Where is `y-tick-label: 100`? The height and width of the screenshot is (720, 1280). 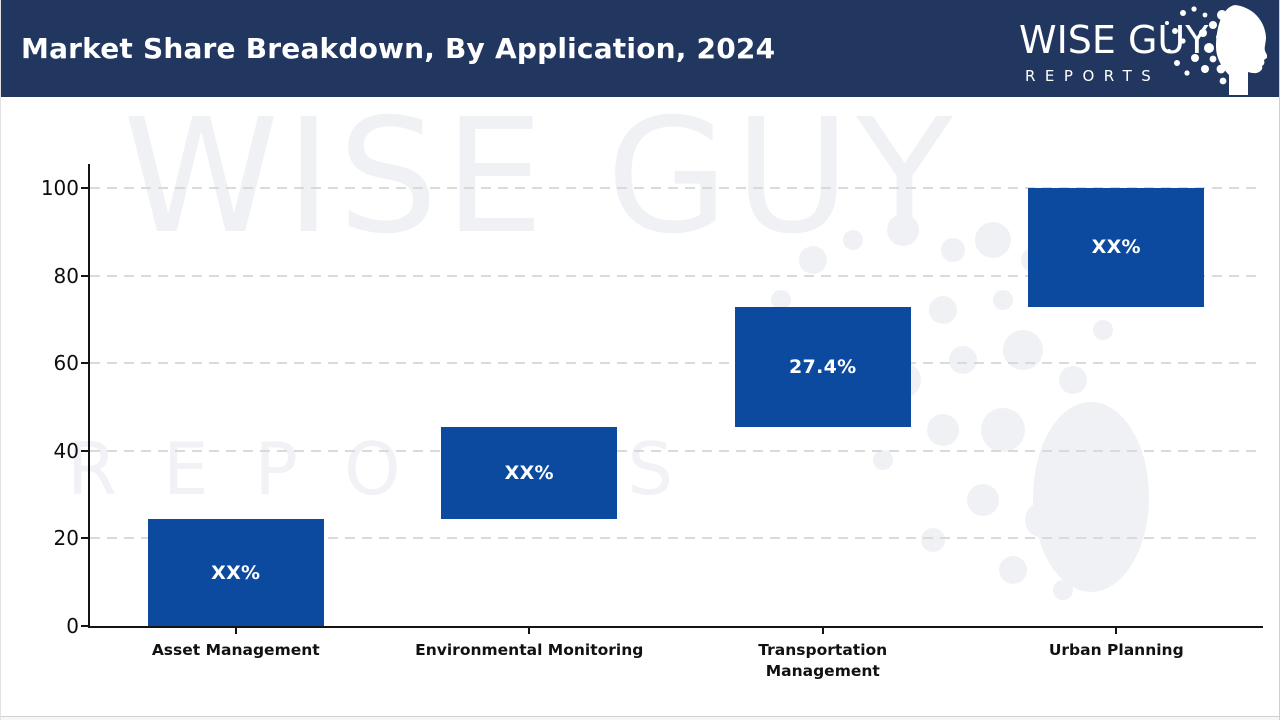 y-tick-label: 100 is located at coordinates (59, 188).